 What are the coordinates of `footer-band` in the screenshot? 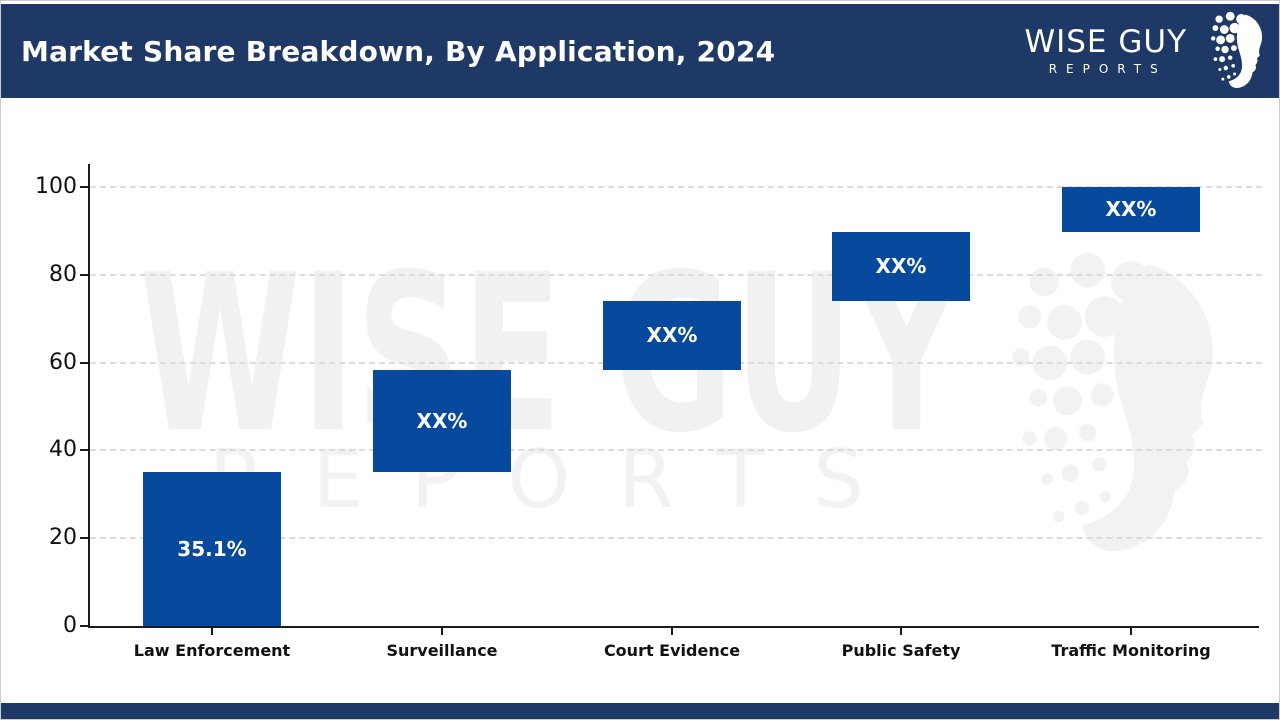 It's located at (640, 711).